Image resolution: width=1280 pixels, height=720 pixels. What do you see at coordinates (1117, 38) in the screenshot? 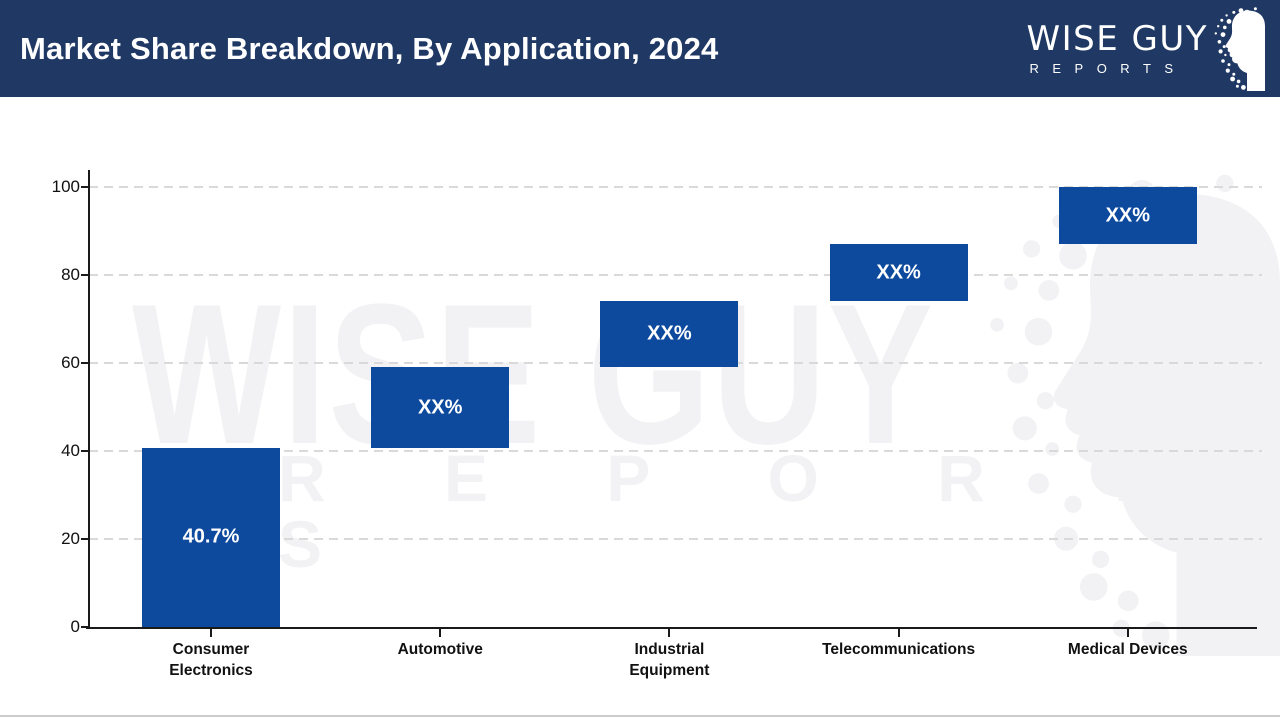
I see `logo-wordmark: WISE GUY` at bounding box center [1117, 38].